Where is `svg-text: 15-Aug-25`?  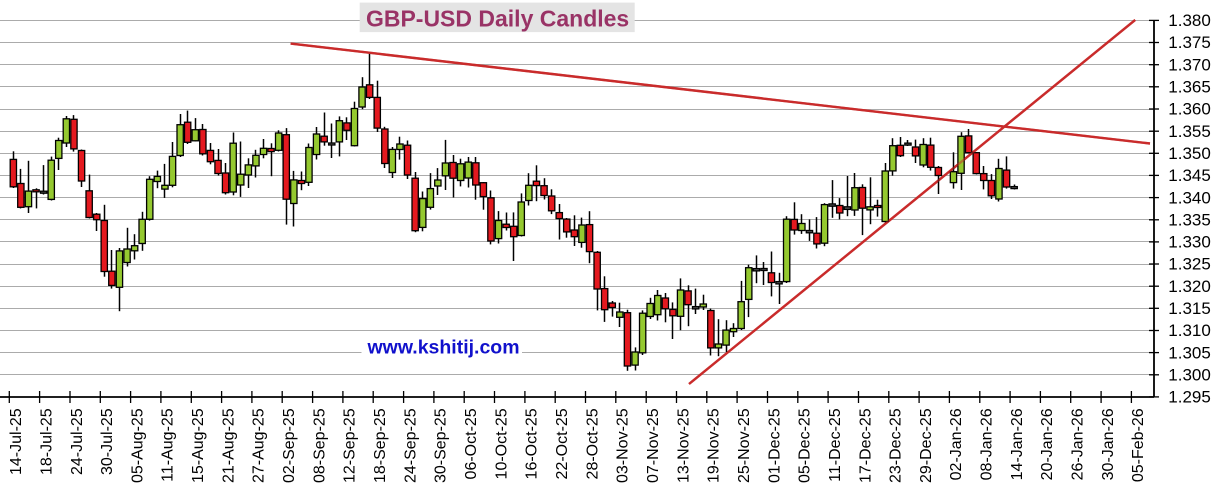
svg-text: 15-Aug-25 is located at coordinates (198, 445).